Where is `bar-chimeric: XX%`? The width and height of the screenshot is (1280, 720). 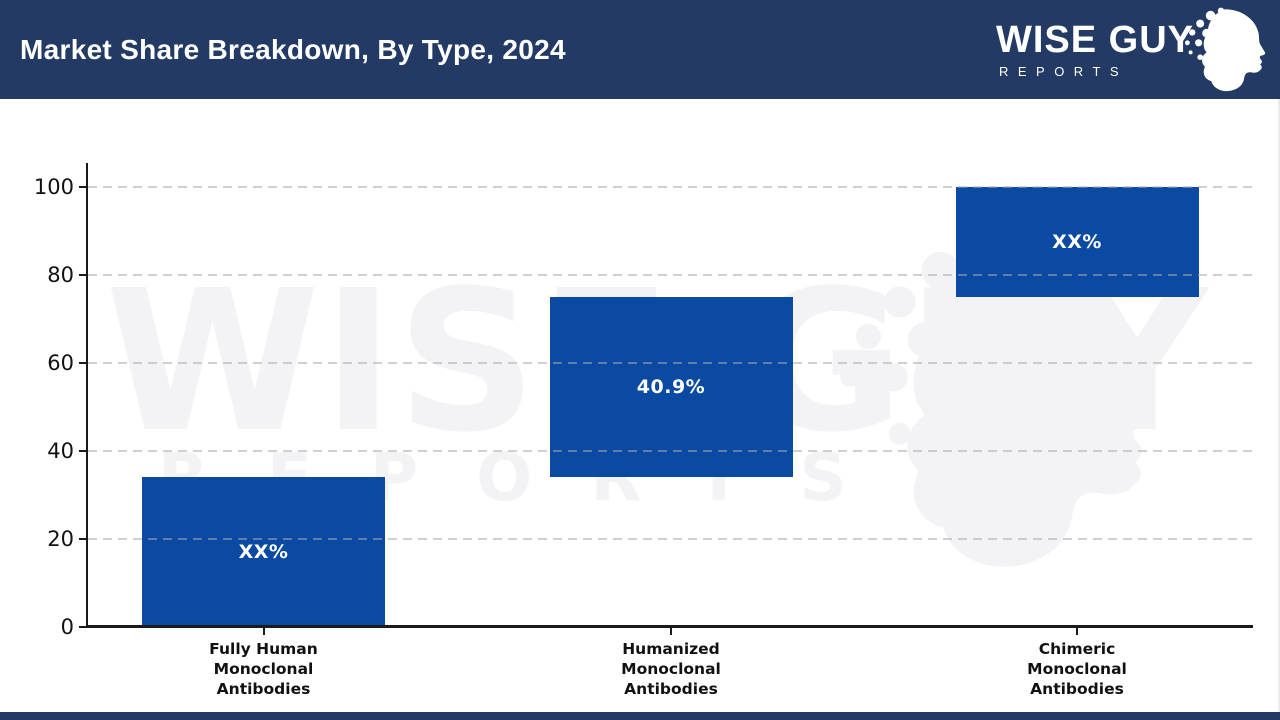
bar-chimeric: XX% is located at coordinates (1077, 242).